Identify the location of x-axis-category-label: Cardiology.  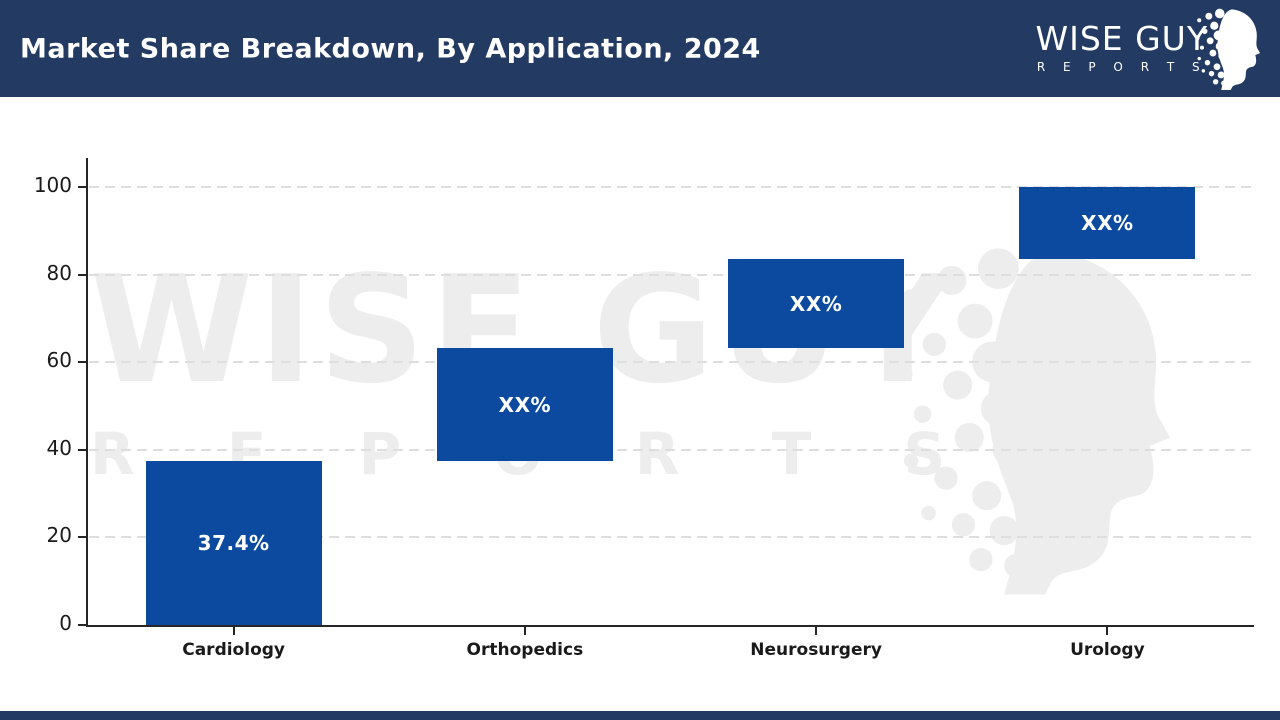
(233, 650).